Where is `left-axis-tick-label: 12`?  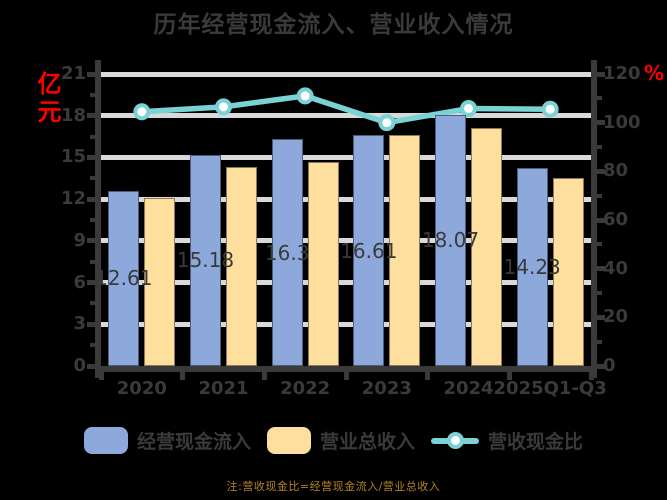 left-axis-tick-label: 12 is located at coordinates (73, 199).